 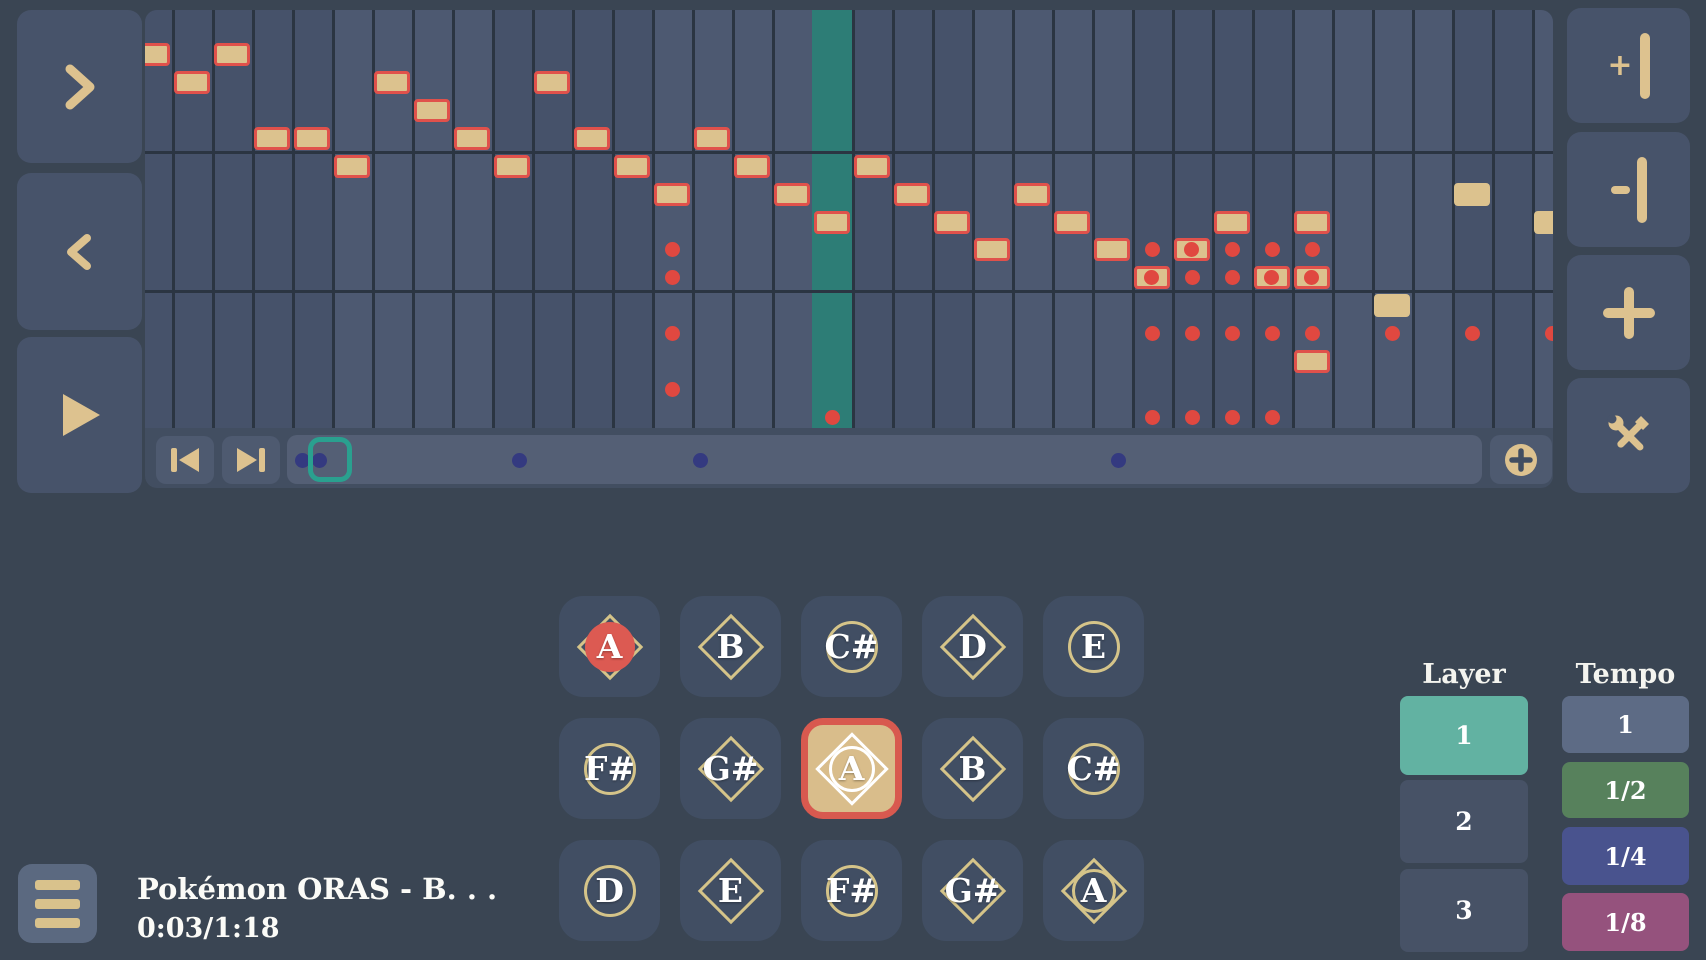 I want to click on timeline-view-selection, so click(x=330, y=459).